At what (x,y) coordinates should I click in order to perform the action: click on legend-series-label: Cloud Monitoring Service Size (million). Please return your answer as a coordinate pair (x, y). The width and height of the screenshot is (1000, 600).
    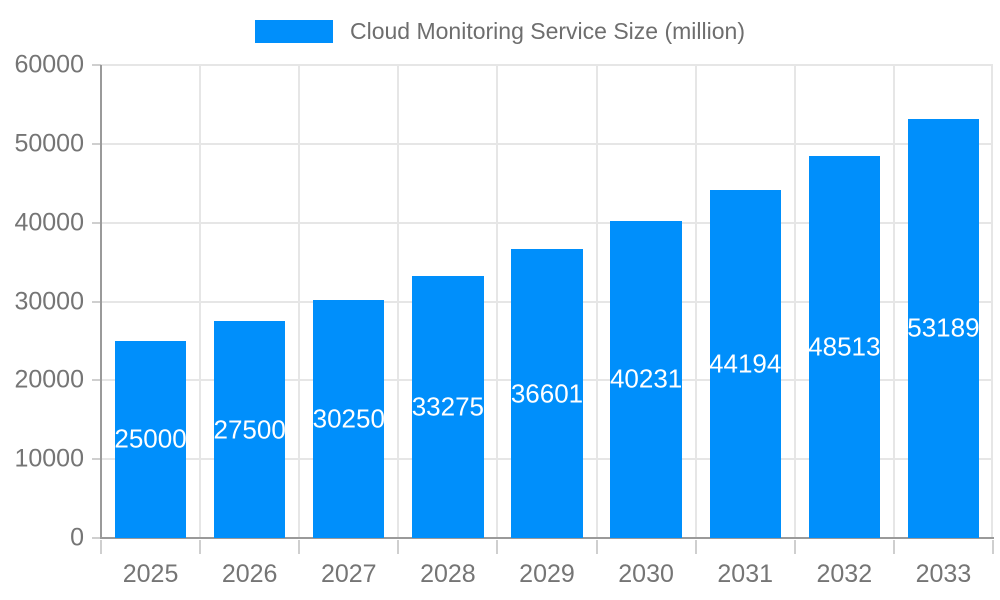
    Looking at the image, I should click on (547, 31).